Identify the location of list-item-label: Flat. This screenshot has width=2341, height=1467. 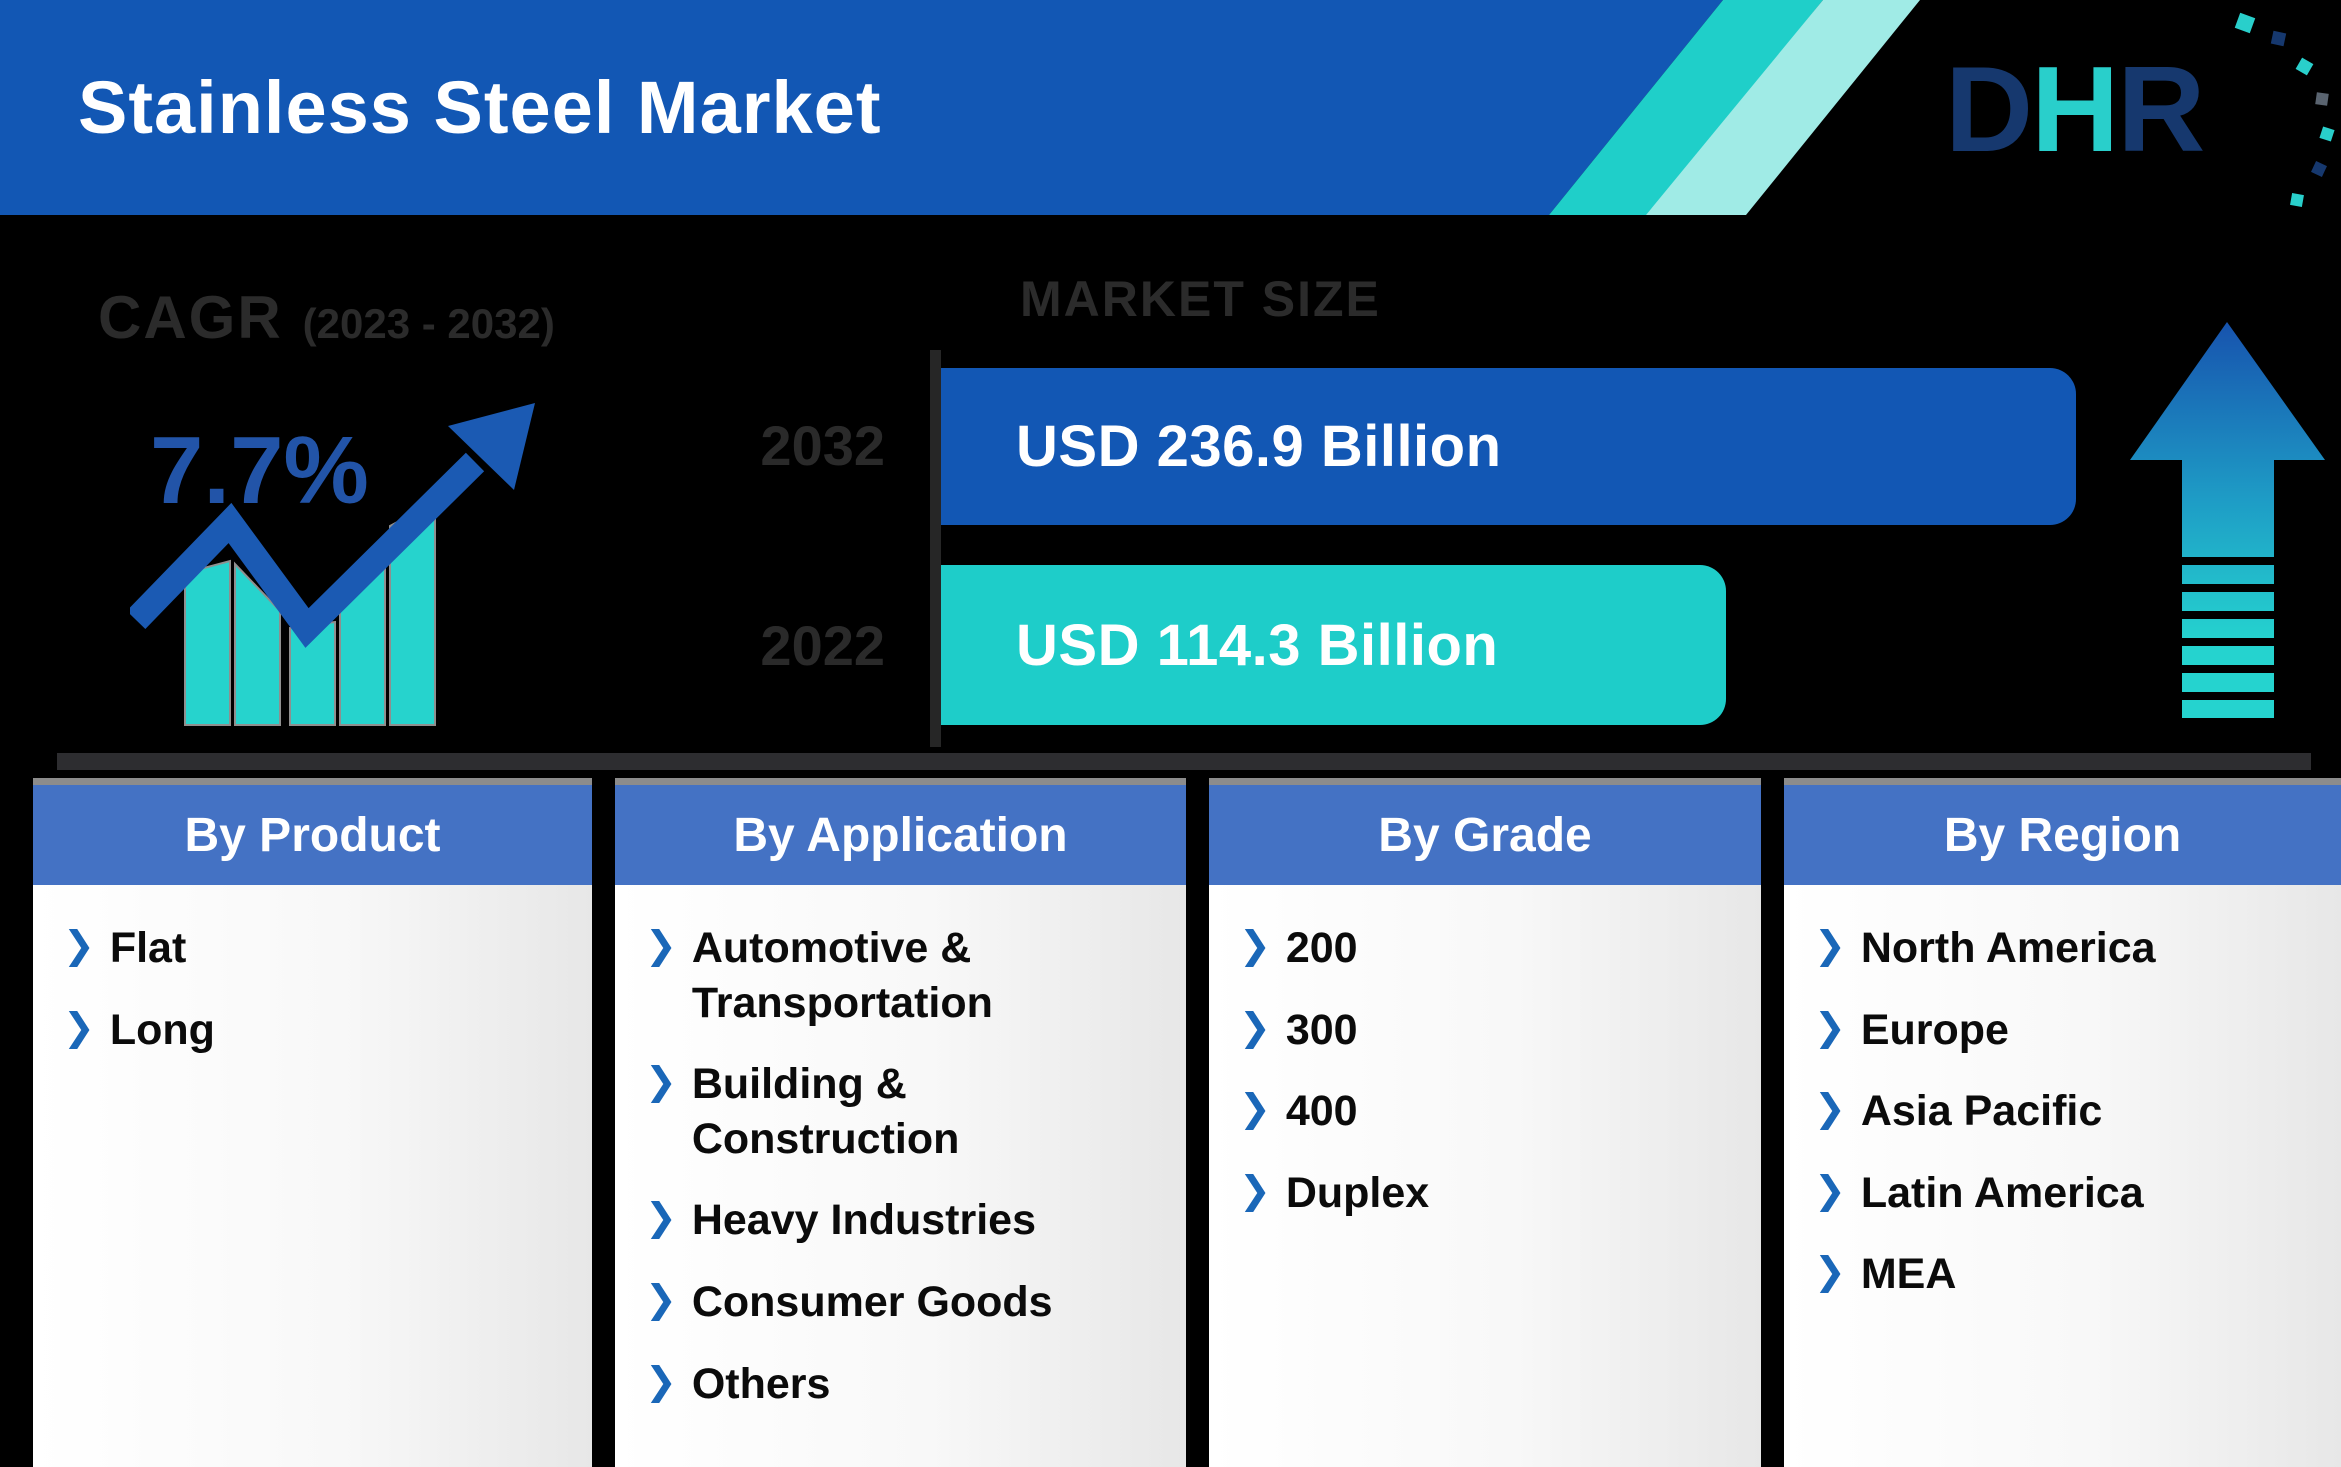
(148, 948).